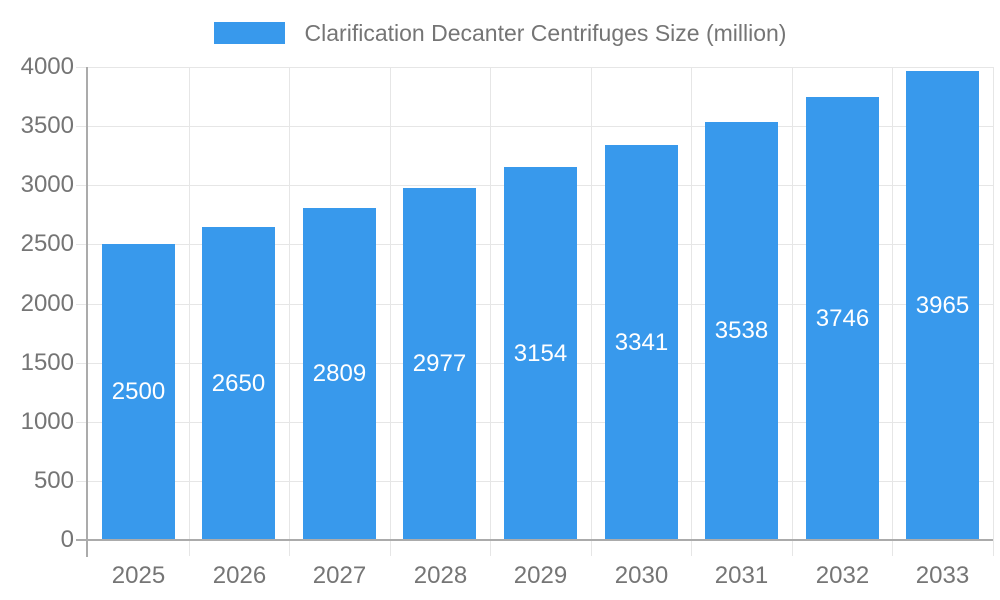 This screenshot has width=1000, height=600. Describe the element at coordinates (138, 575) in the screenshot. I see `x-axis-tick-label: 2025` at that location.